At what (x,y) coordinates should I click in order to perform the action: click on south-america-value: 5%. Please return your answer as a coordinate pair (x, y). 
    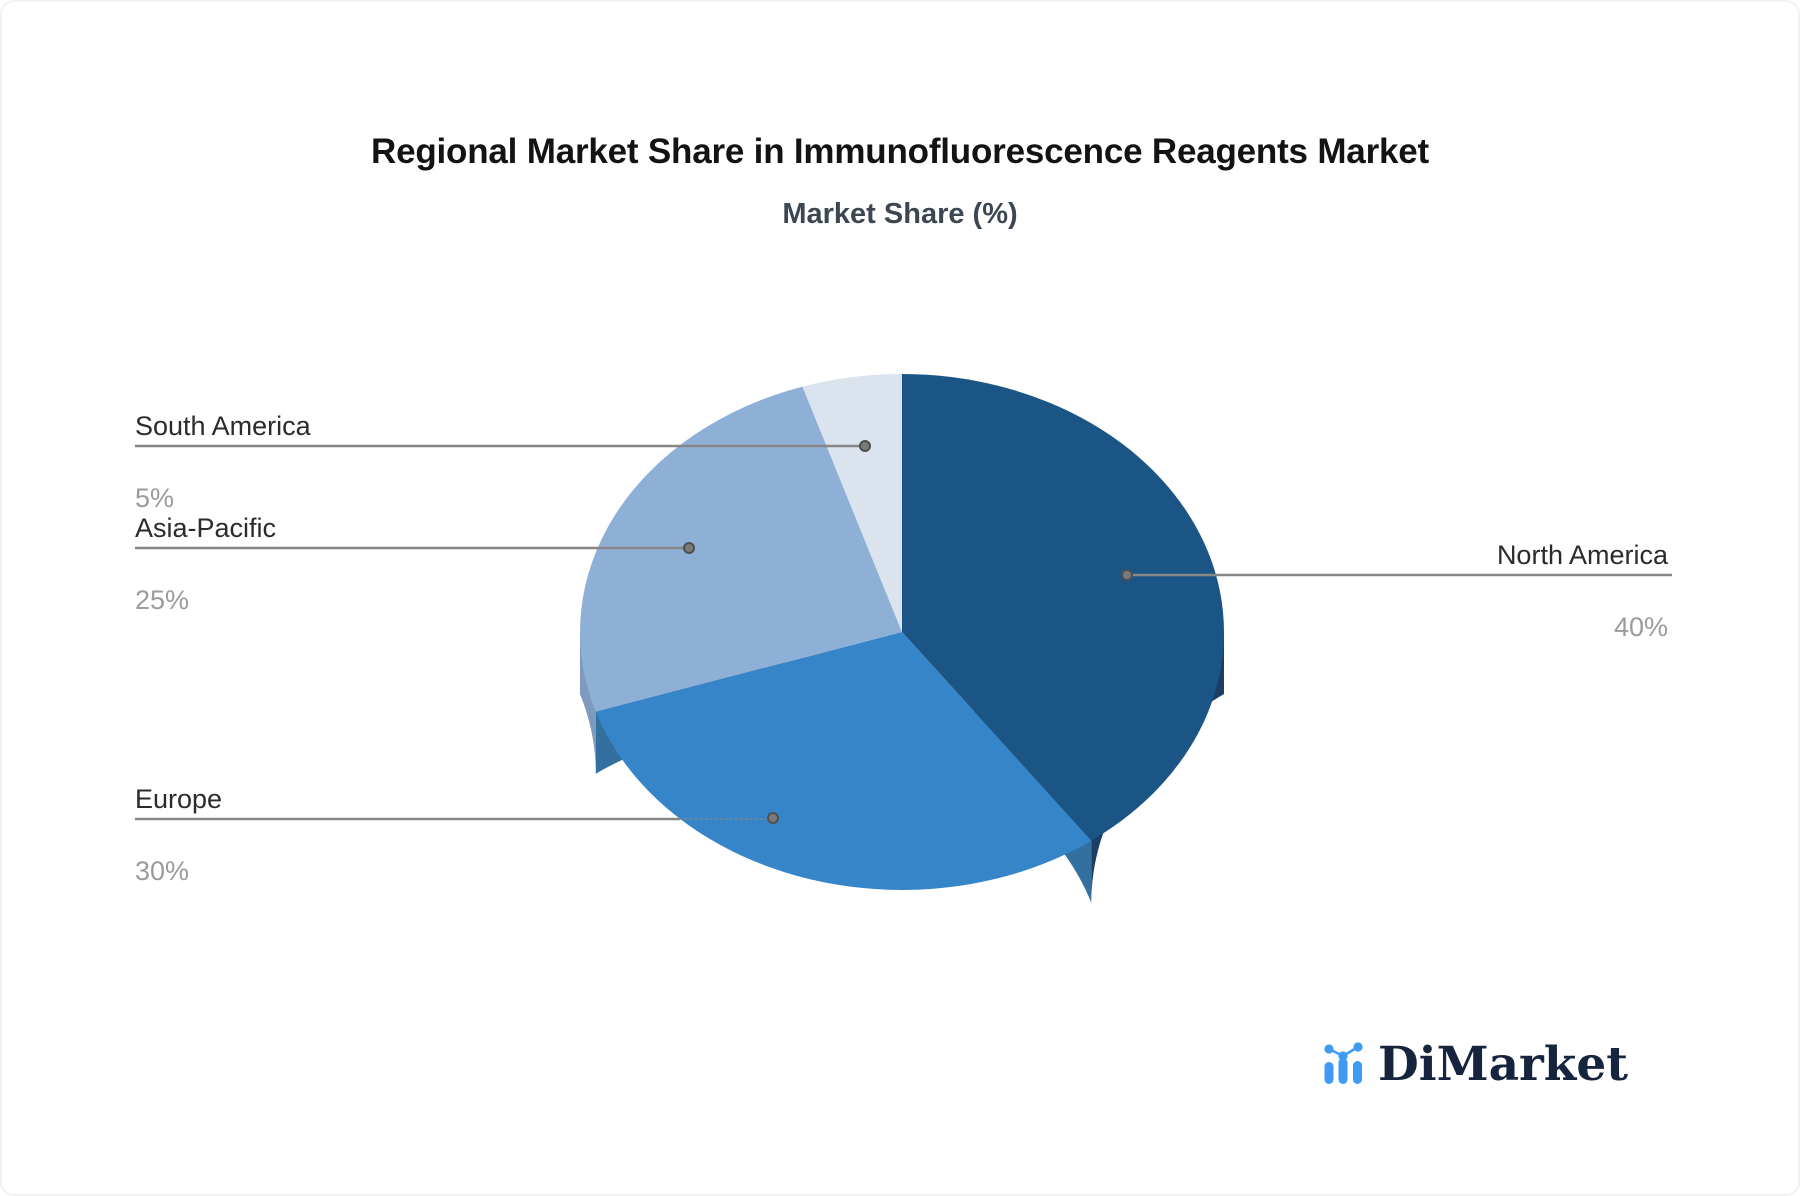
    Looking at the image, I should click on (155, 497).